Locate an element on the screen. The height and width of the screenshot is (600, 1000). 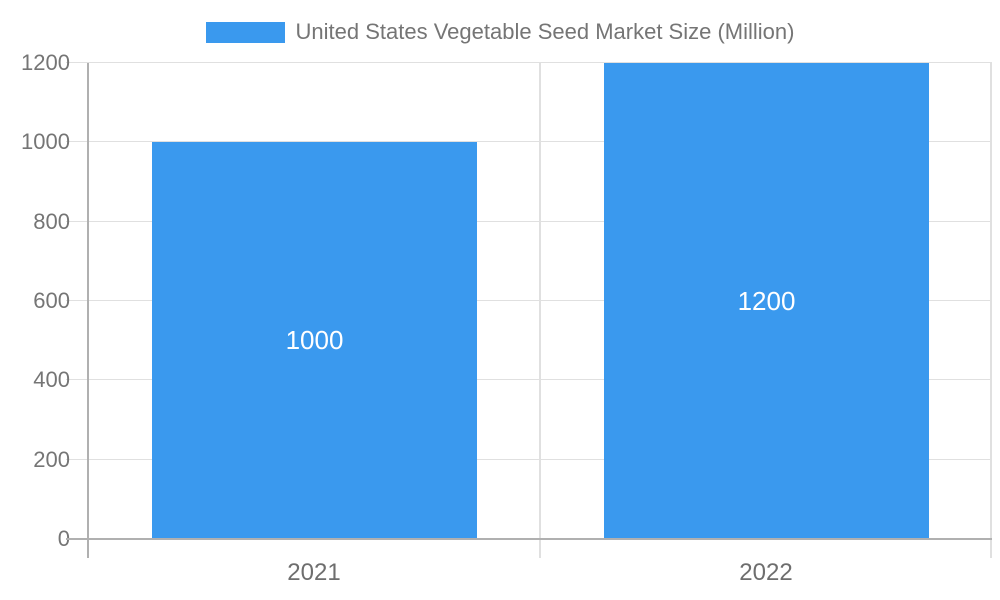
y-axis-tick-label: 600 is located at coordinates (51, 300).